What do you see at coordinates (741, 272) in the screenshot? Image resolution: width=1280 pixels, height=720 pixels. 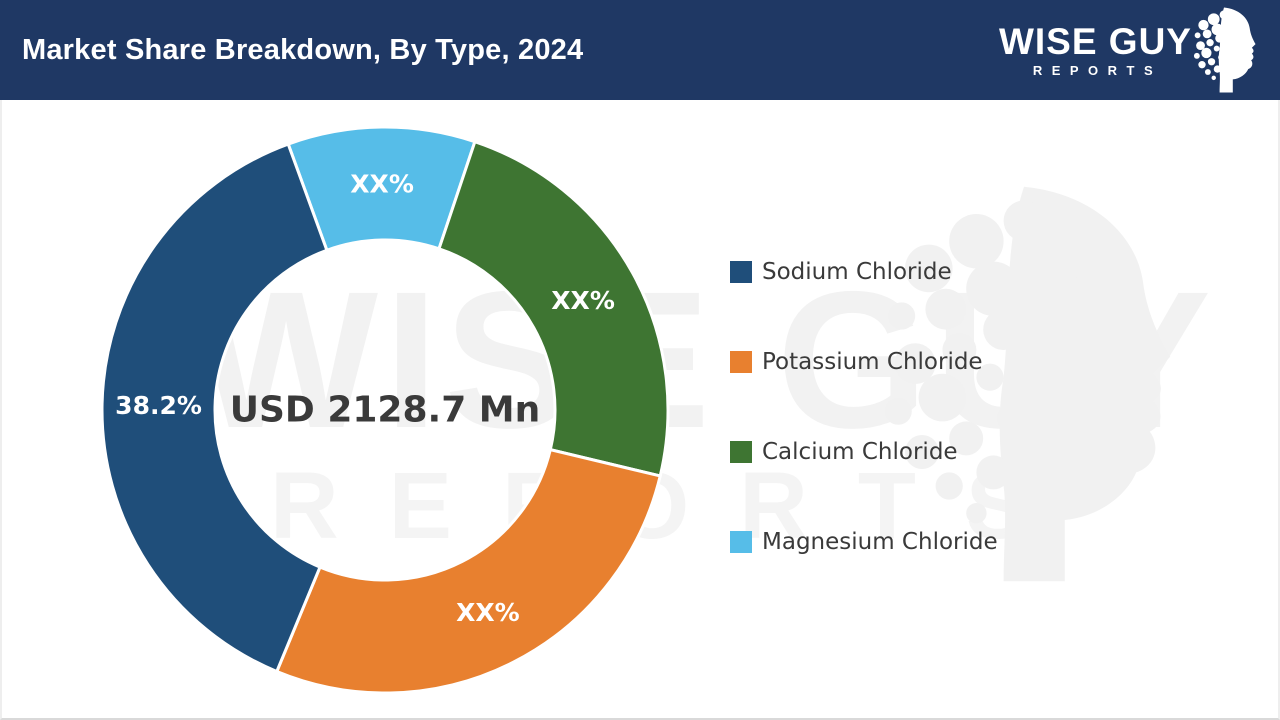 I see `legend-swatch-sodium-chloride` at bounding box center [741, 272].